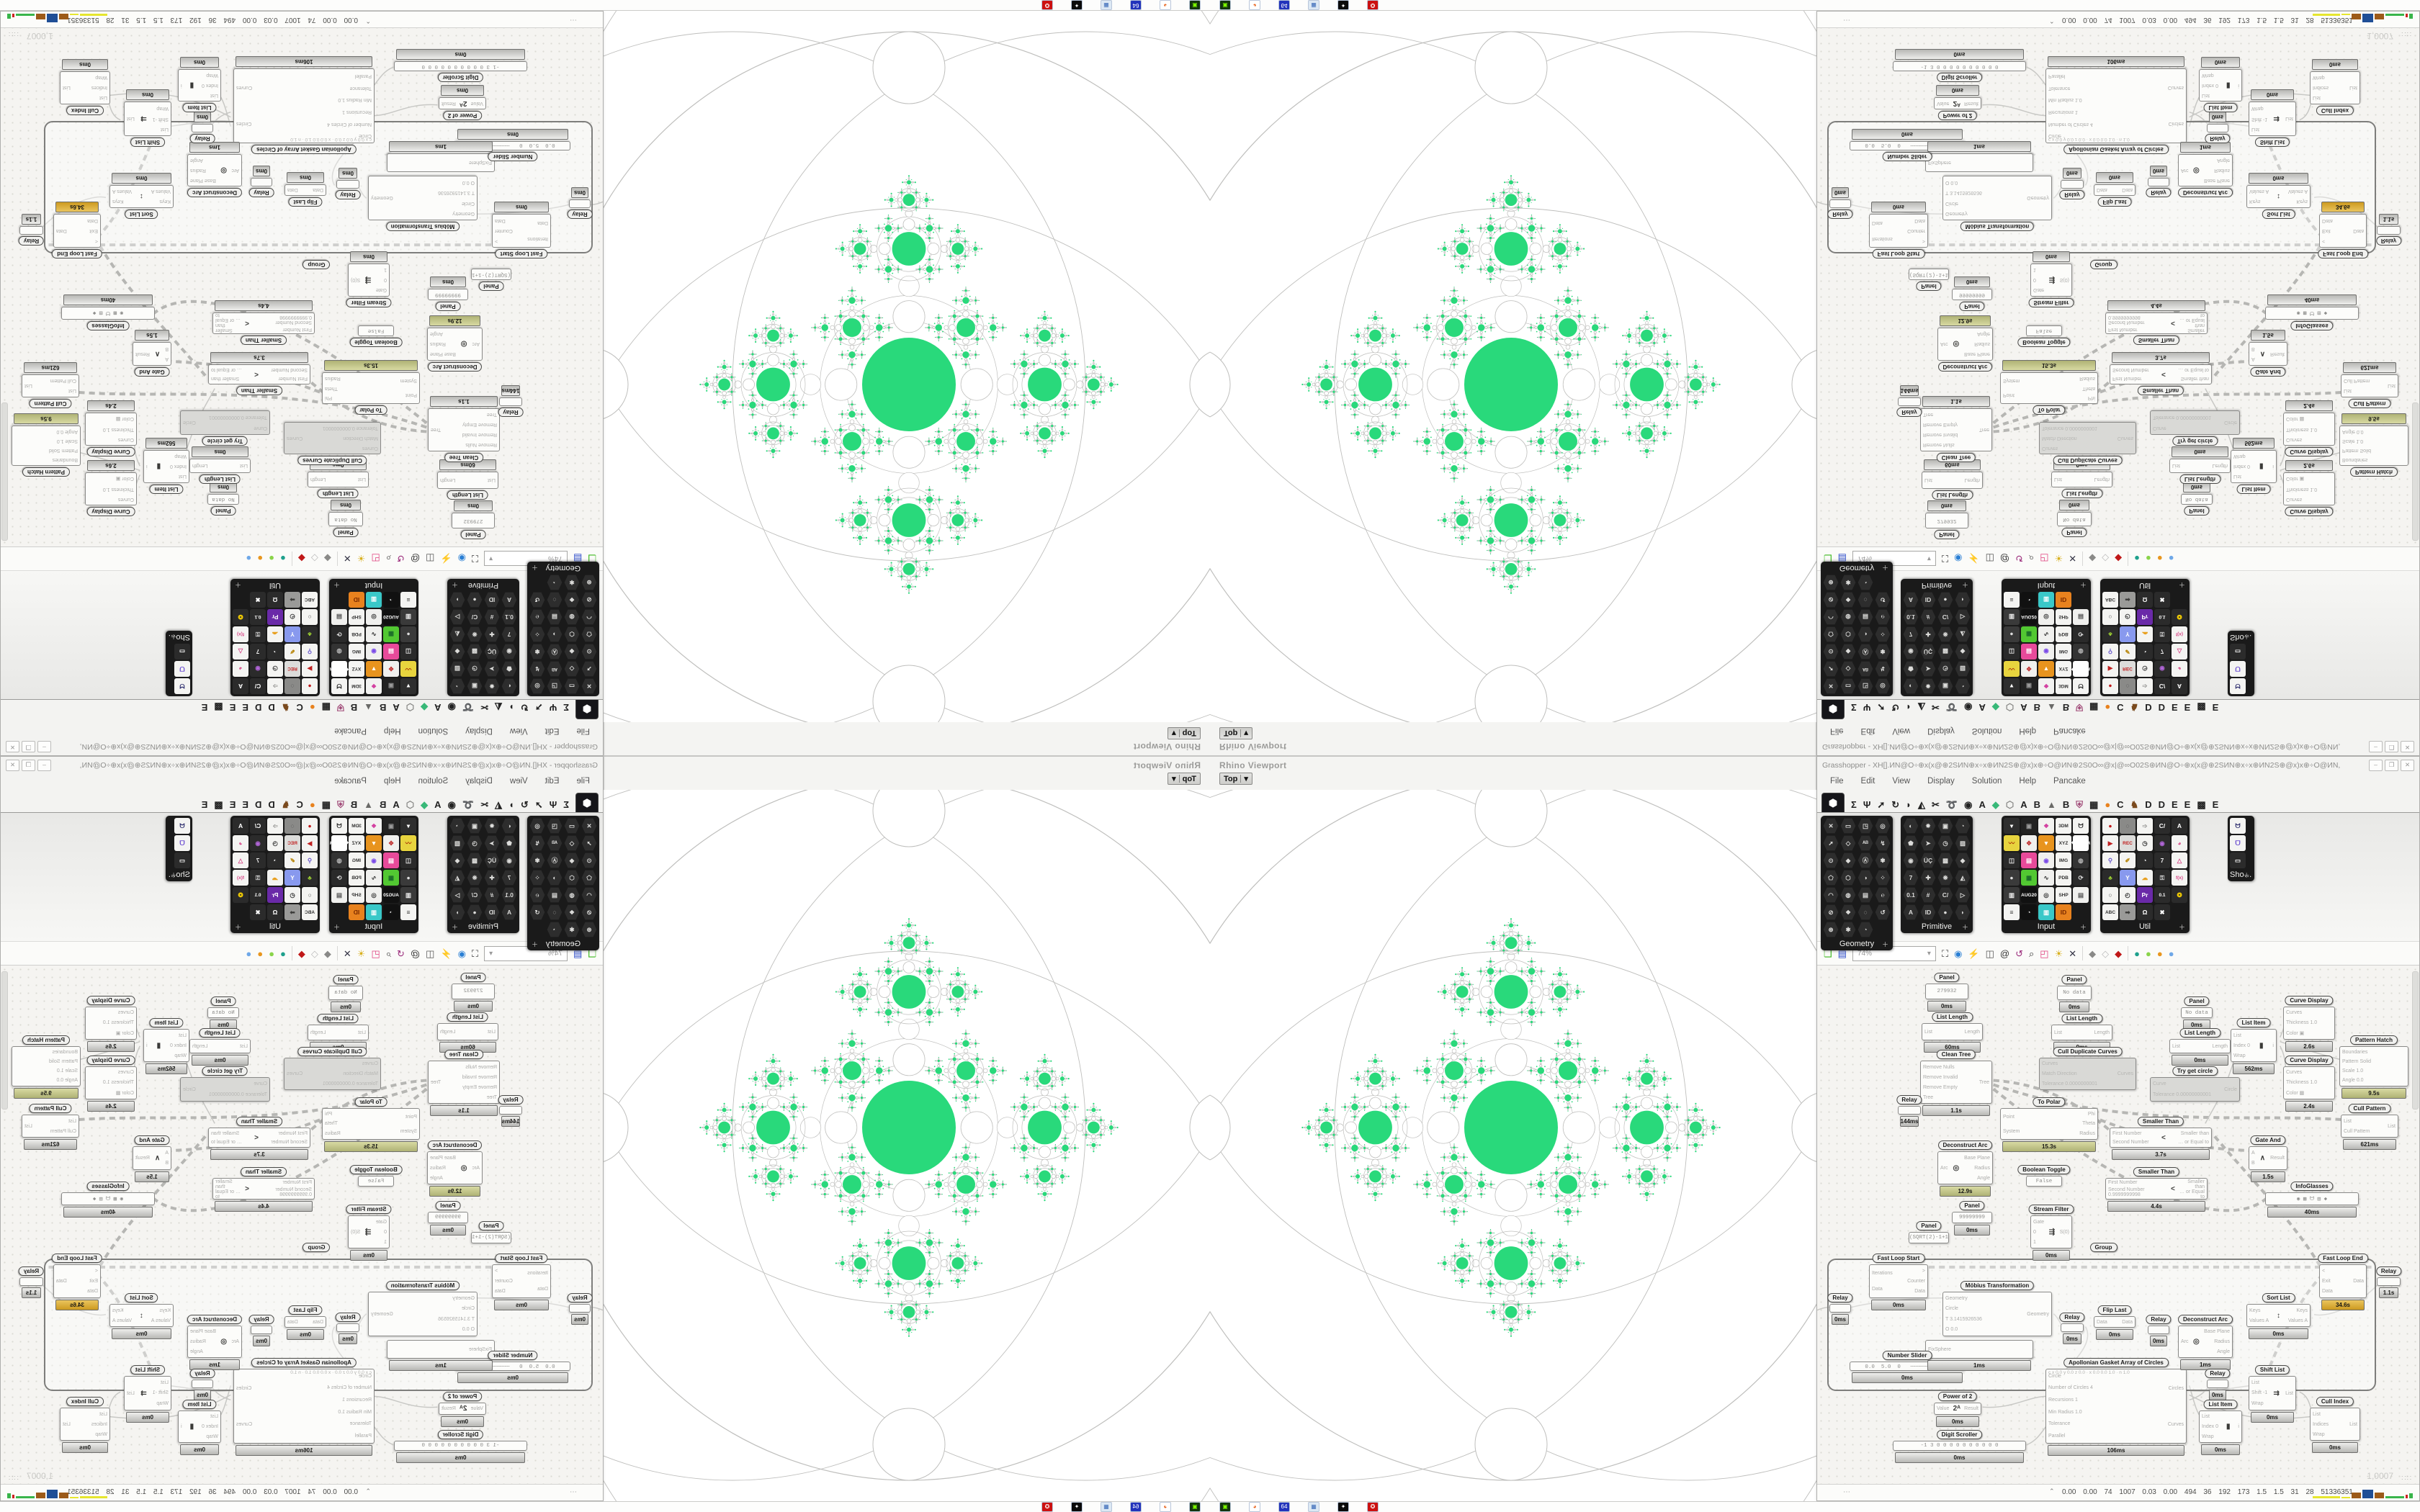 The height and width of the screenshot is (1512, 2420). Describe the element at coordinates (240, 895) in the screenshot. I see `component-icon: ❂` at that location.